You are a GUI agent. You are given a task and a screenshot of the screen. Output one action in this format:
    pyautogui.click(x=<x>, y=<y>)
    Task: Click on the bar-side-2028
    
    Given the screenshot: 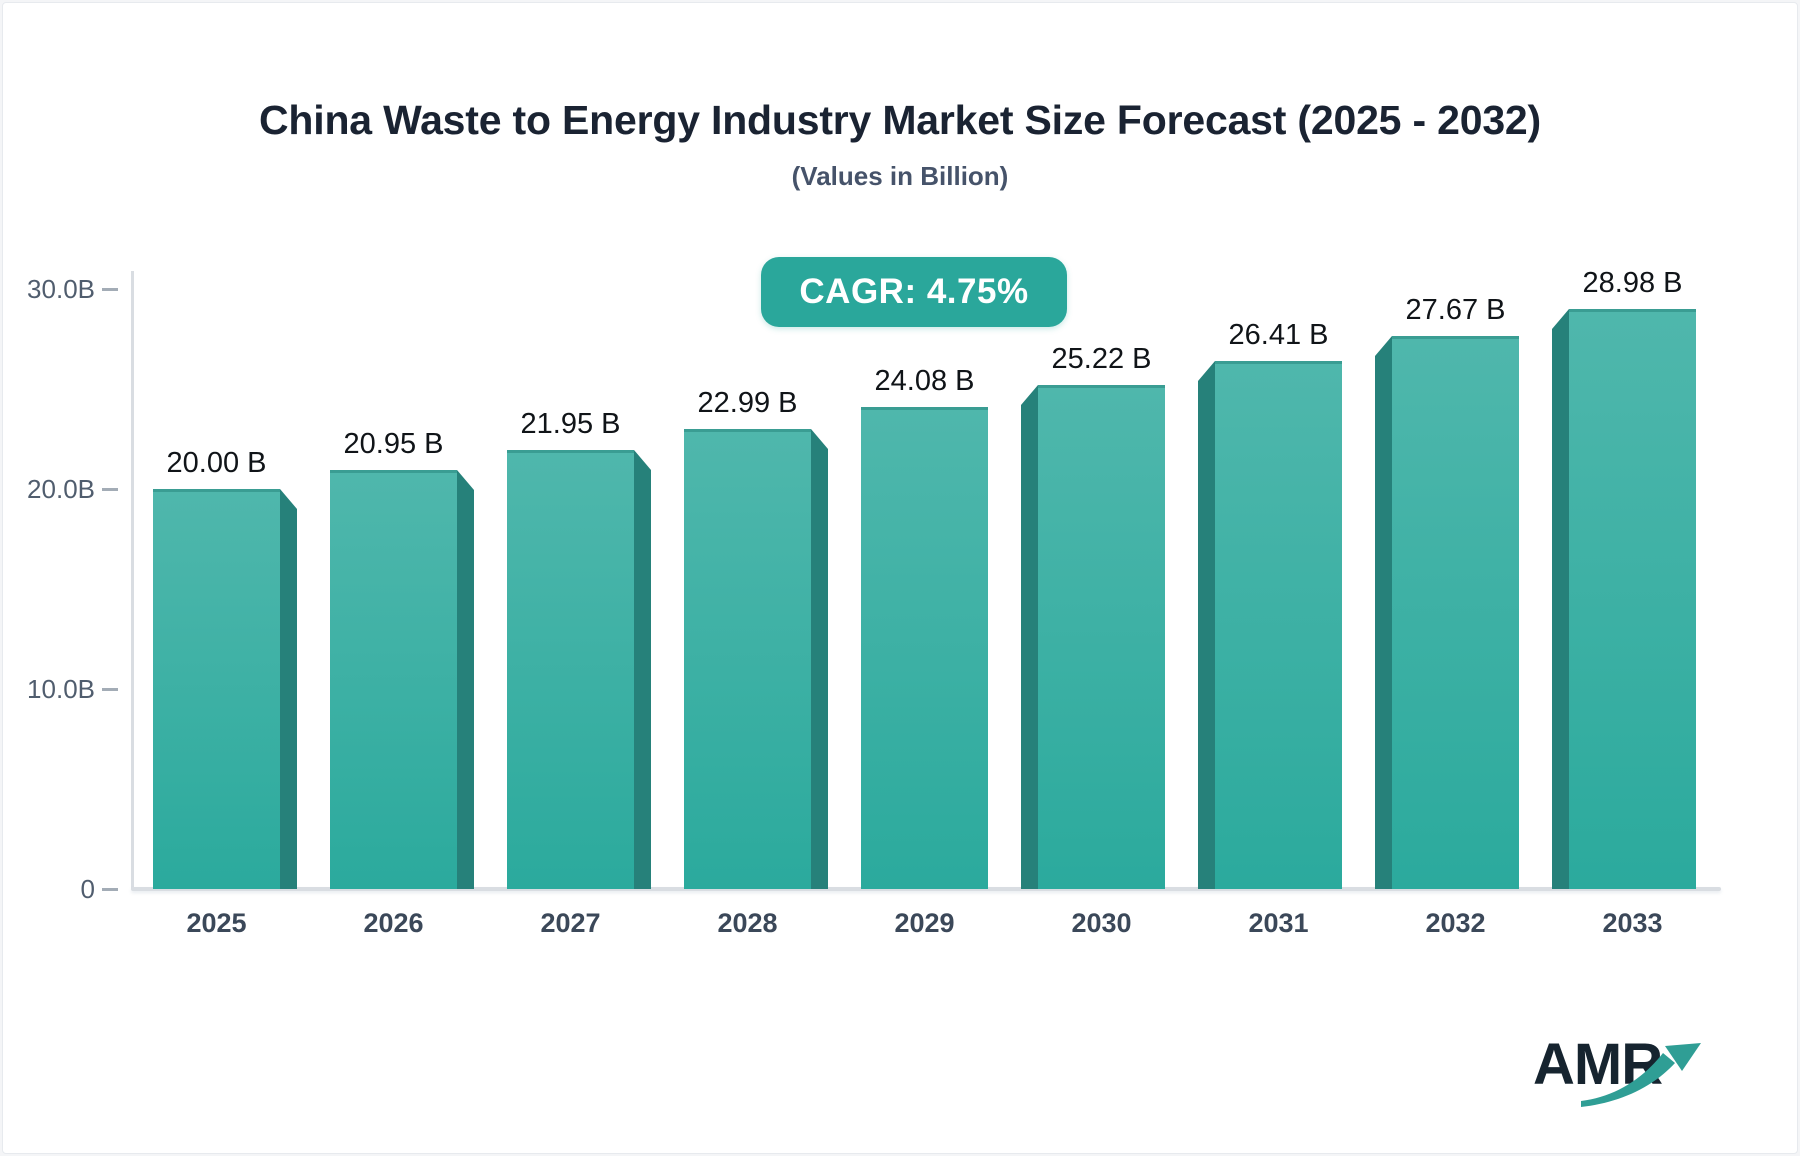 What is the action you would take?
    pyautogui.click(x=819, y=659)
    